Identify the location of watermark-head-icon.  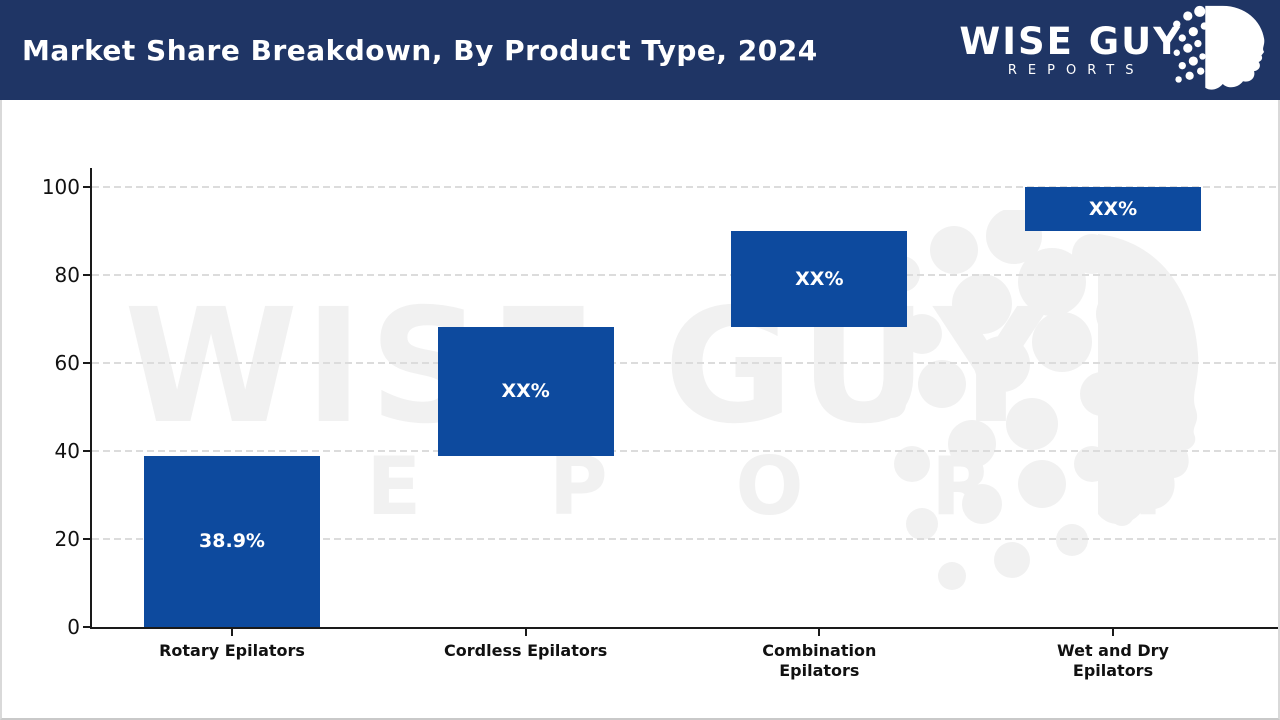
(1038, 400).